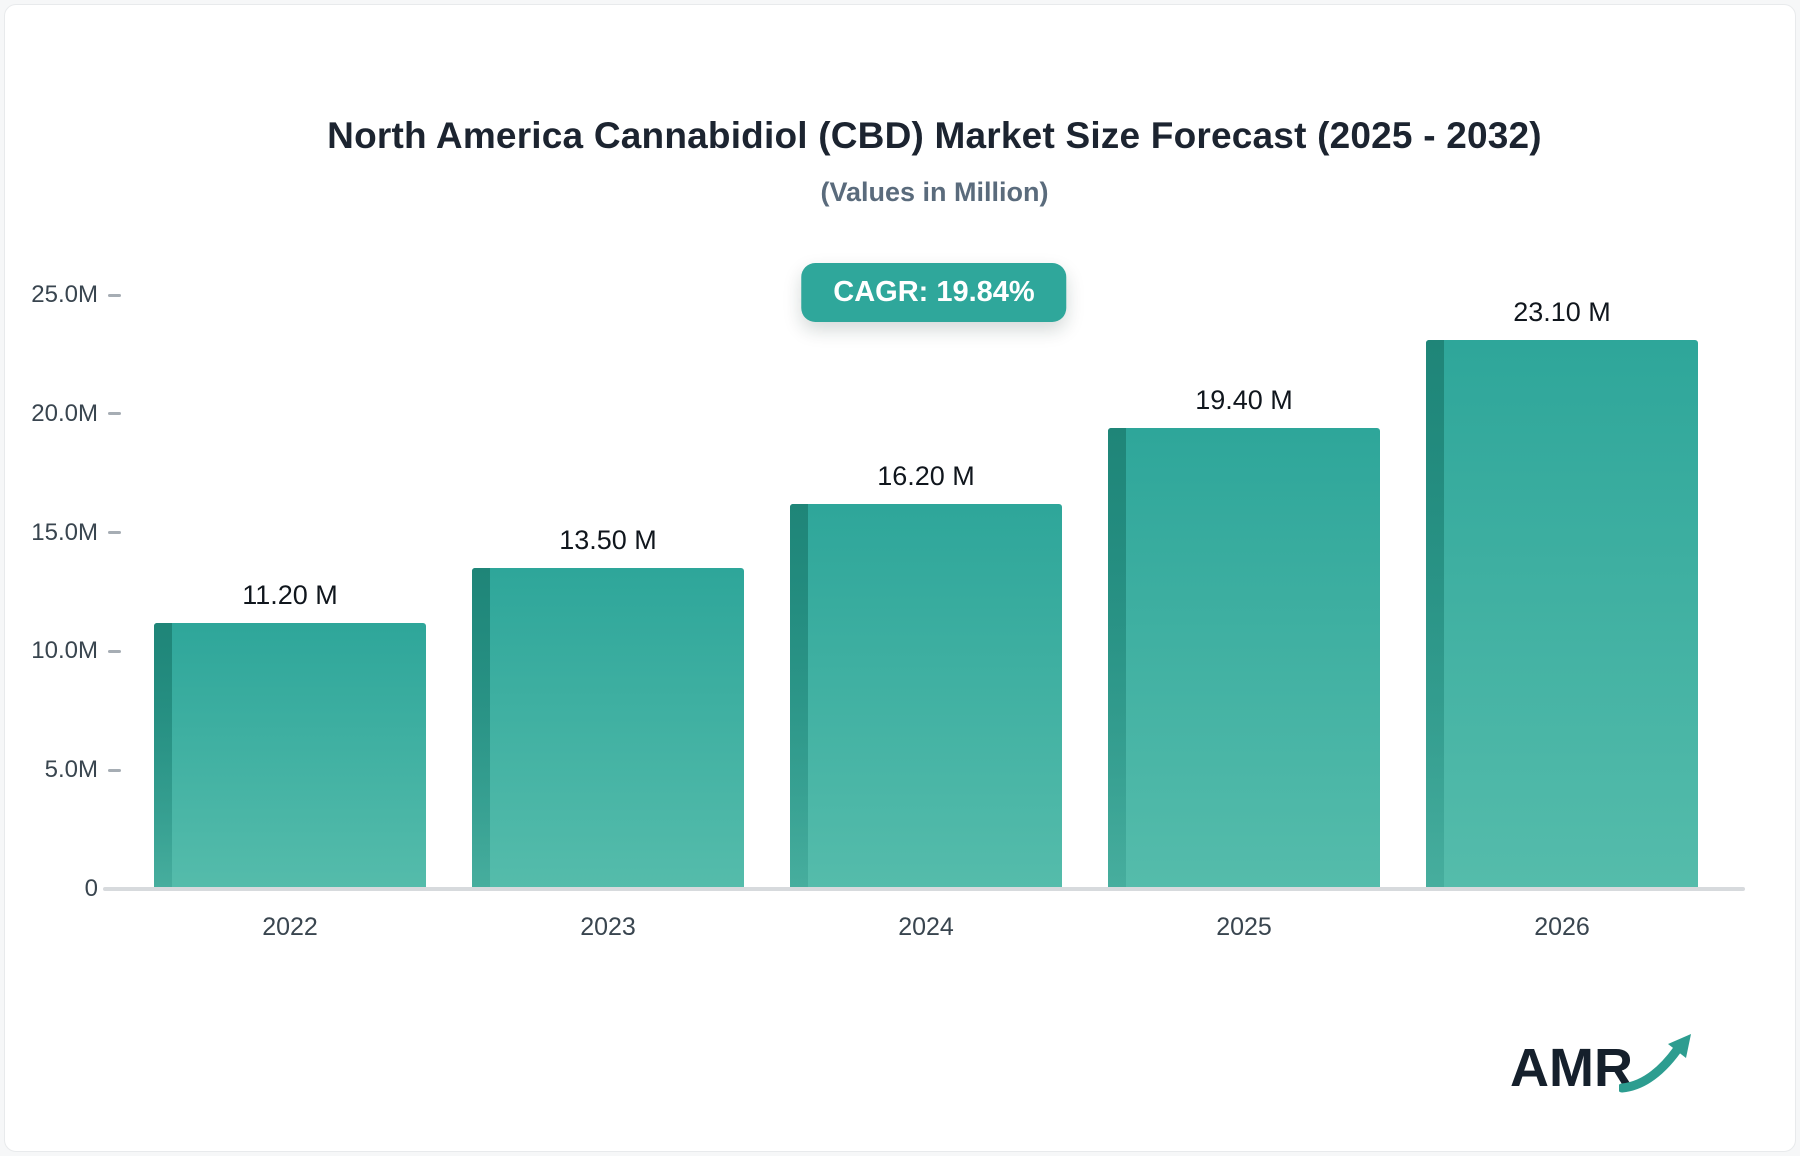 This screenshot has height=1156, width=1800. I want to click on x-axis-label: 2025, so click(1244, 927).